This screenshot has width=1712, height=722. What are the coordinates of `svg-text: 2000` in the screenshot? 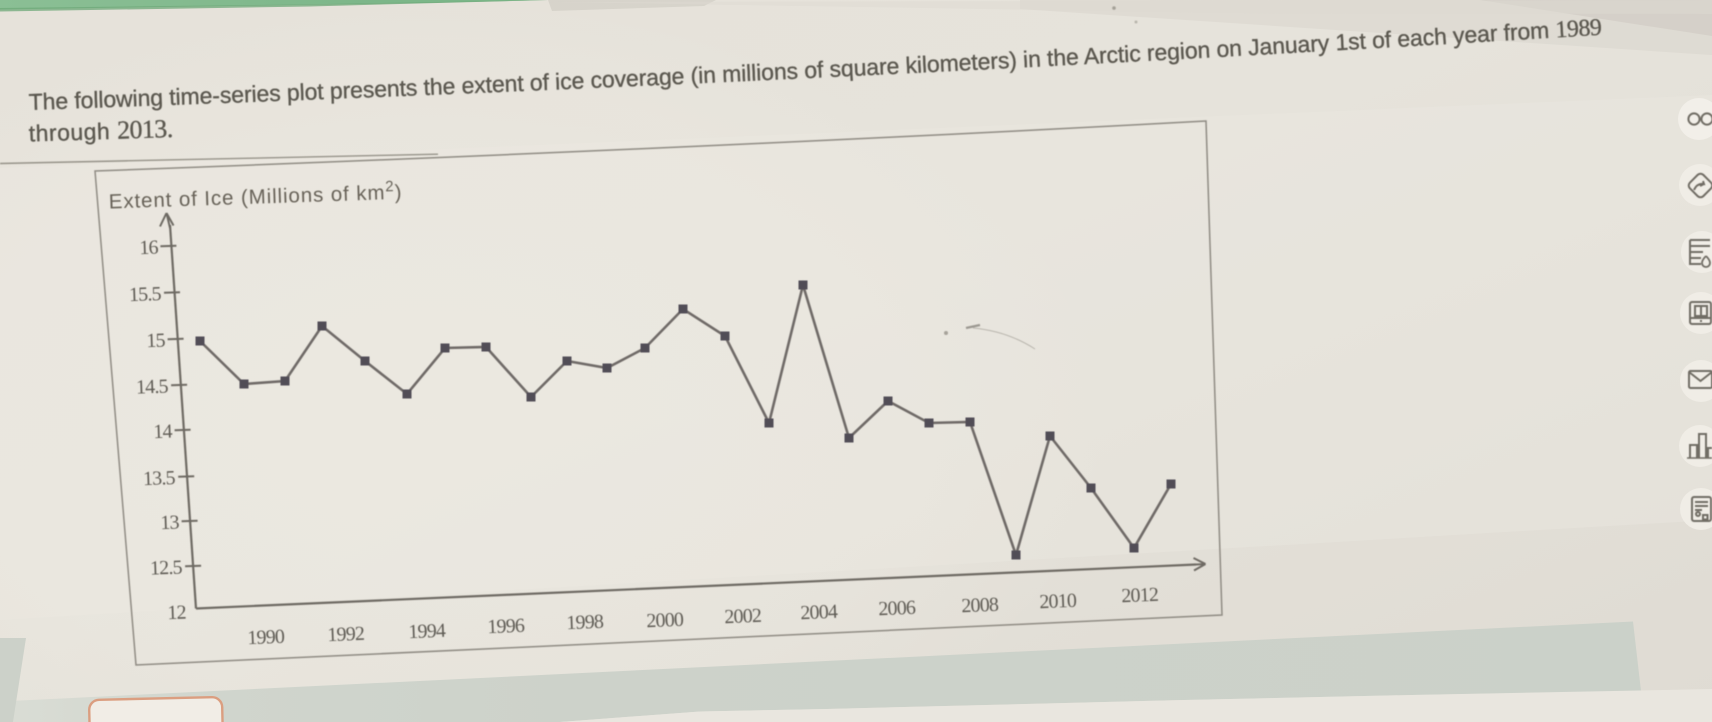 It's located at (665, 620).